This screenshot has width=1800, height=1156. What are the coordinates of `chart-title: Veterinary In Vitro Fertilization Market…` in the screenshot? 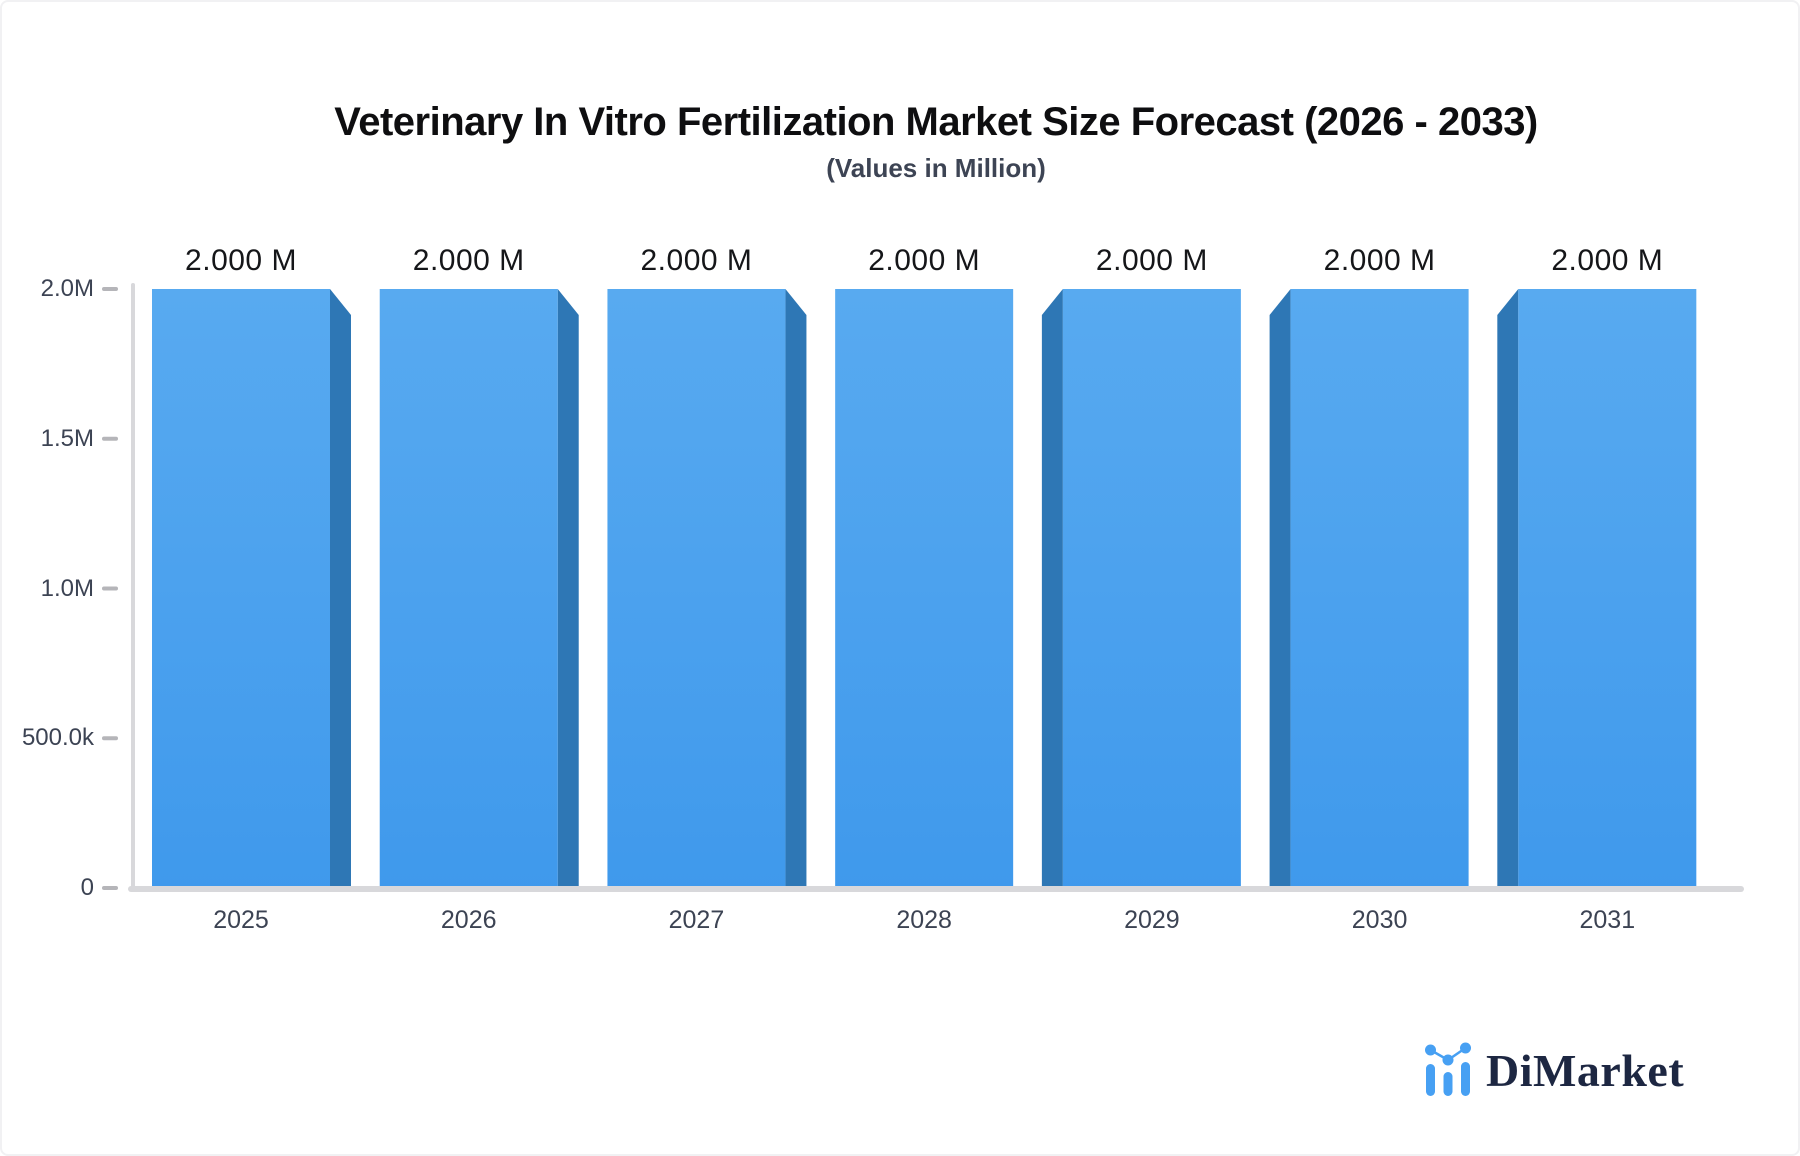 It's located at (936, 122).